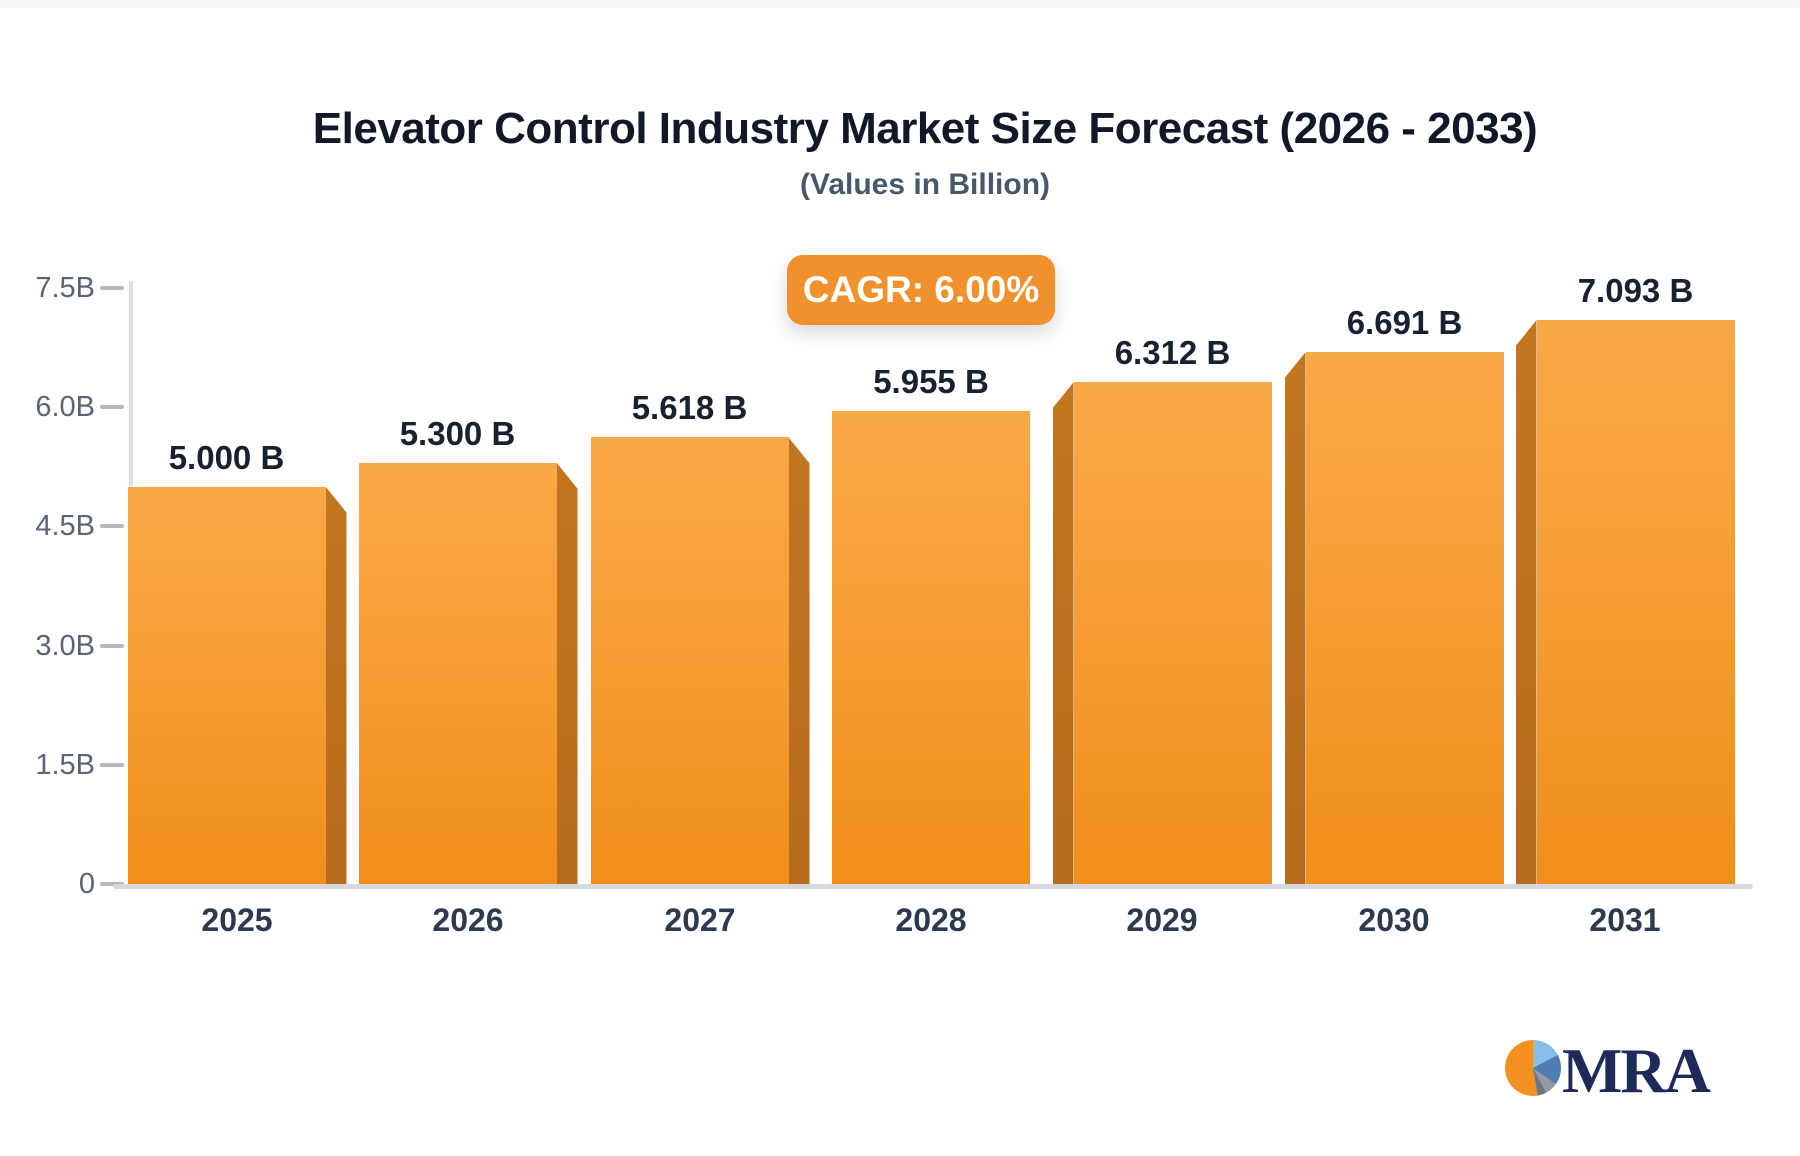 The width and height of the screenshot is (1800, 1156). Describe the element at coordinates (1404, 323) in the screenshot. I see `bar-value-label-2030: 6.691 B` at that location.